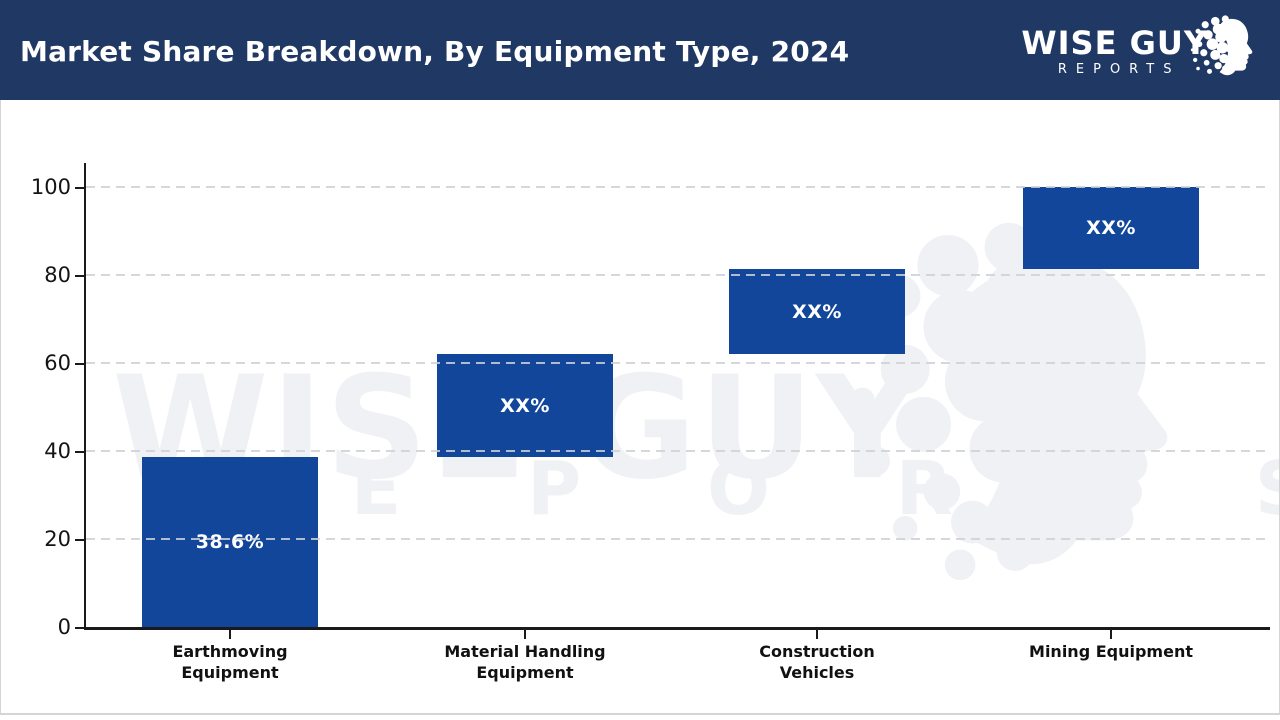 The width and height of the screenshot is (1280, 720). I want to click on bar-1: 38.6%, so click(230, 542).